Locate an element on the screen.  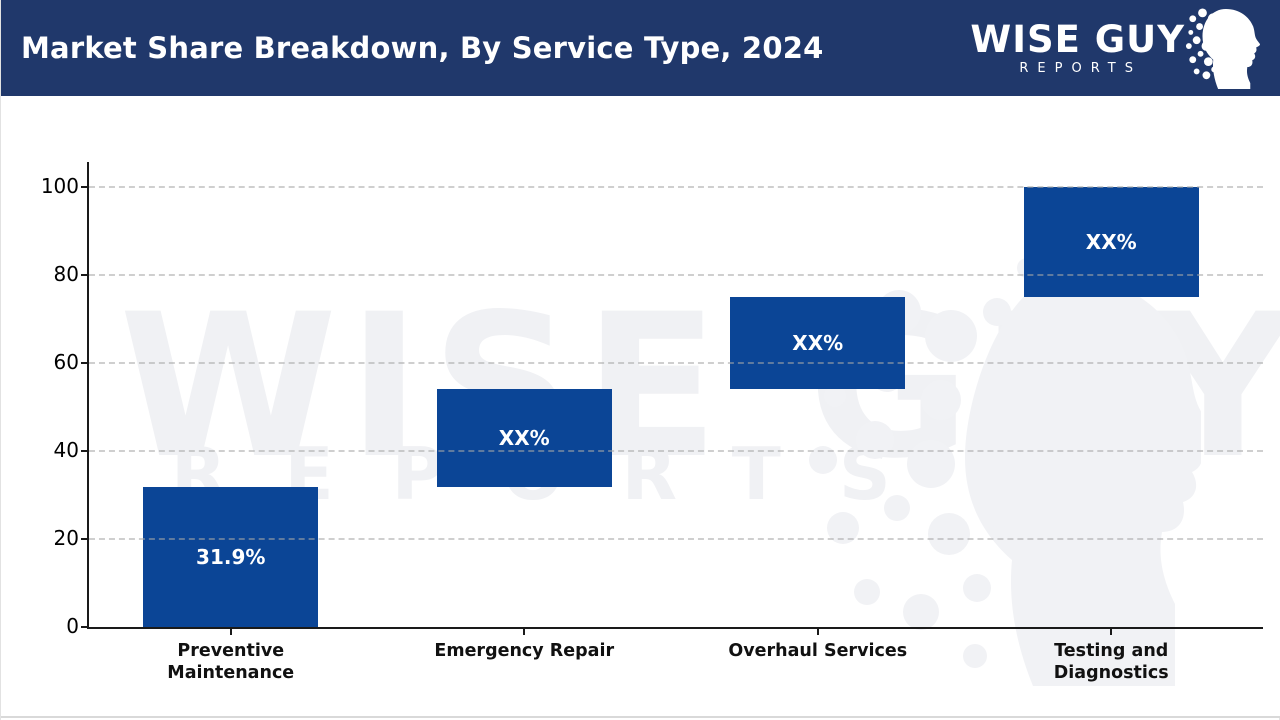
y-tick-label-100: 100 is located at coordinates (59, 186).